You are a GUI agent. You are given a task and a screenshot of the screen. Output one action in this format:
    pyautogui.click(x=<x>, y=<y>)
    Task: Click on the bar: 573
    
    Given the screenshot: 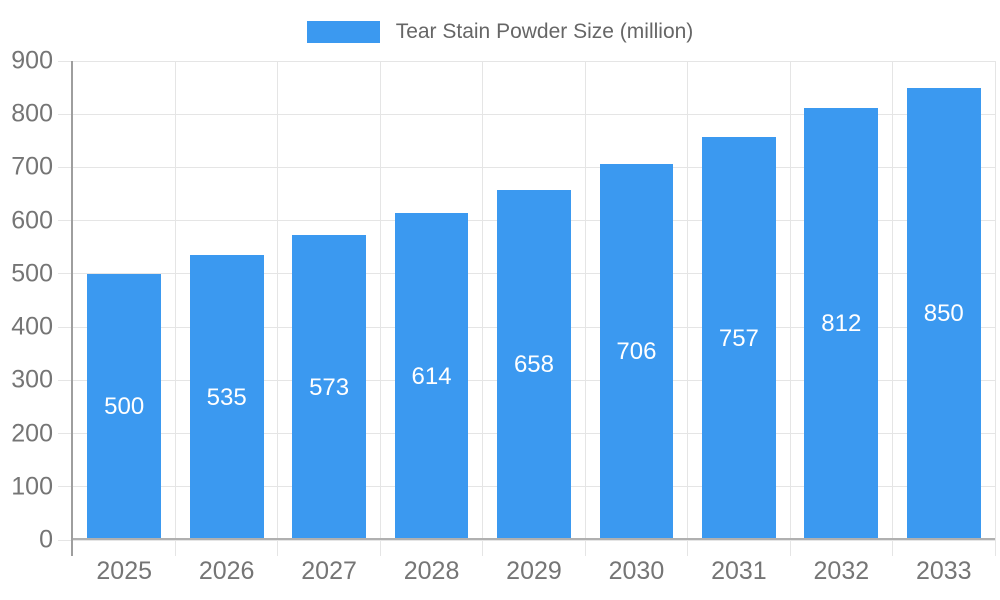 What is the action you would take?
    pyautogui.click(x=329, y=387)
    